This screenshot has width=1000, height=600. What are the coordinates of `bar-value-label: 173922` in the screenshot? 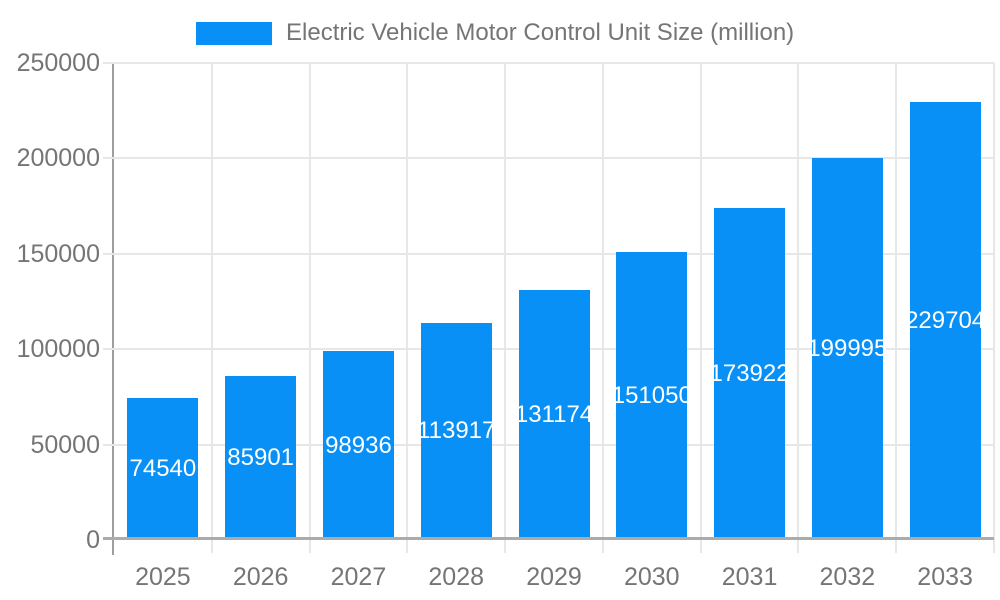 It's located at (749, 374).